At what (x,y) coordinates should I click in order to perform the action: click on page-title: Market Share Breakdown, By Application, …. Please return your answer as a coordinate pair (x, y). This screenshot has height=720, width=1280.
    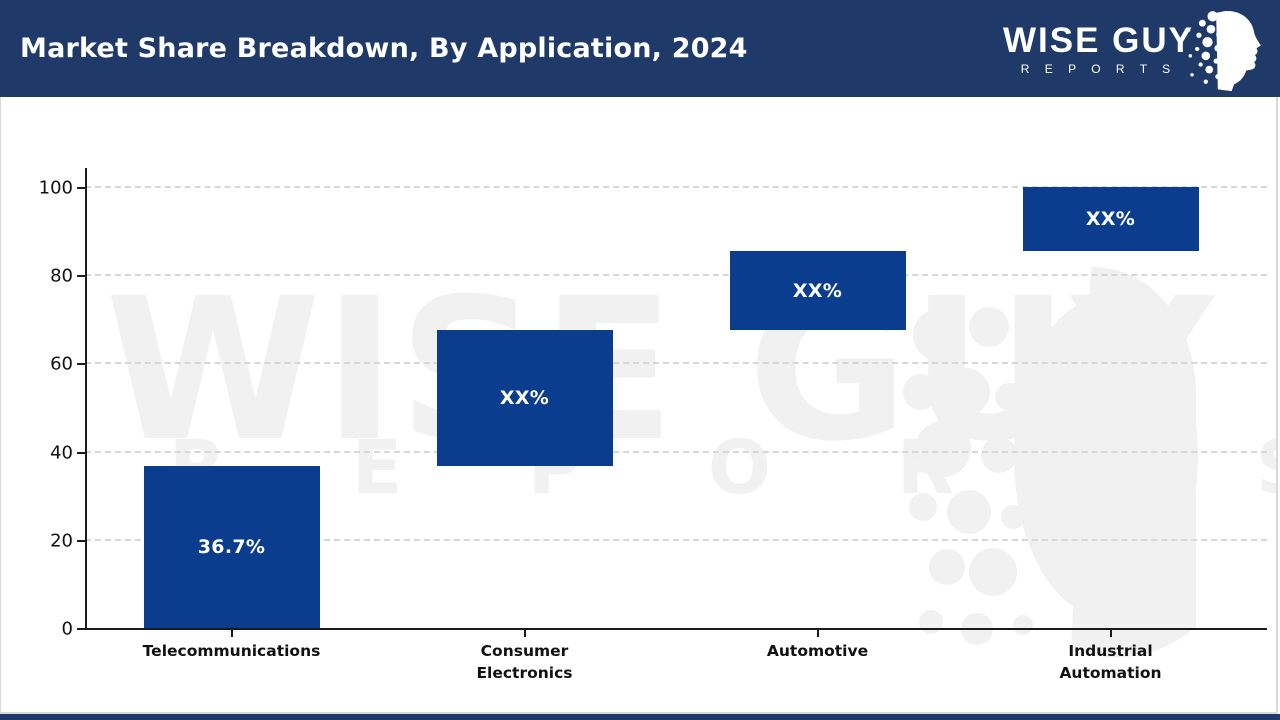
    Looking at the image, I should click on (384, 48).